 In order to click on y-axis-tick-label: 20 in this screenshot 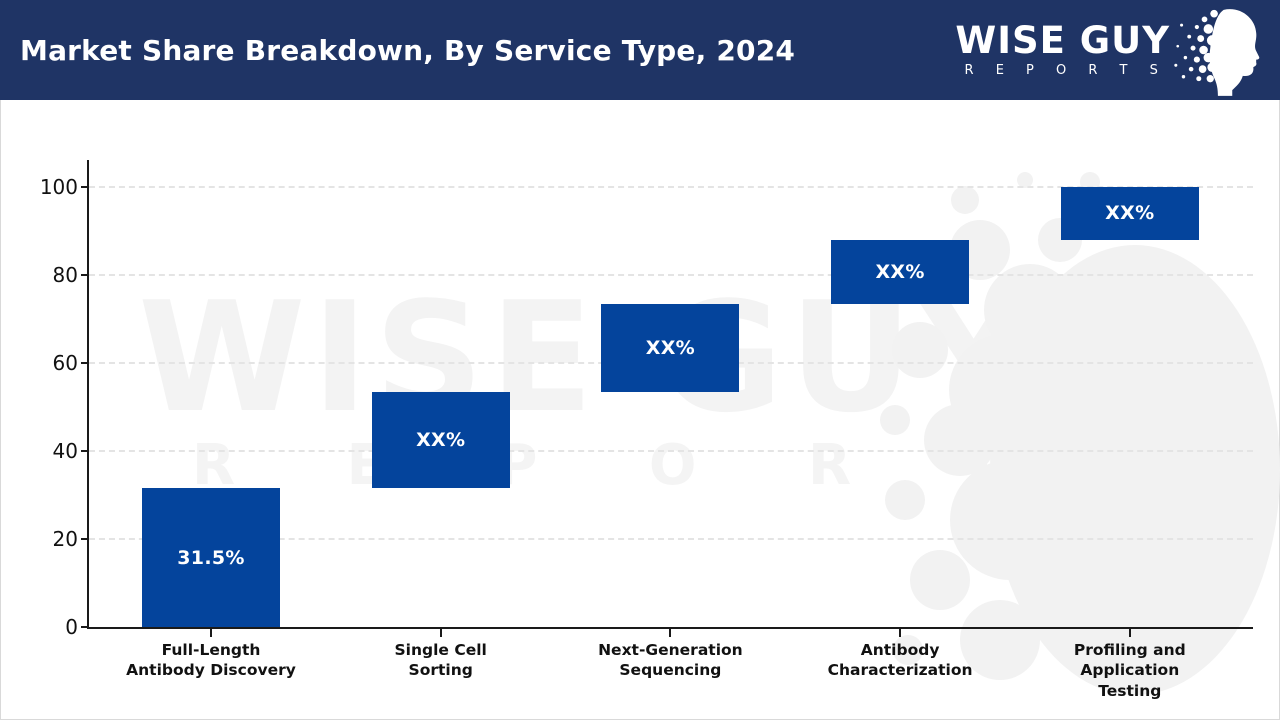, I will do `click(65, 539)`.